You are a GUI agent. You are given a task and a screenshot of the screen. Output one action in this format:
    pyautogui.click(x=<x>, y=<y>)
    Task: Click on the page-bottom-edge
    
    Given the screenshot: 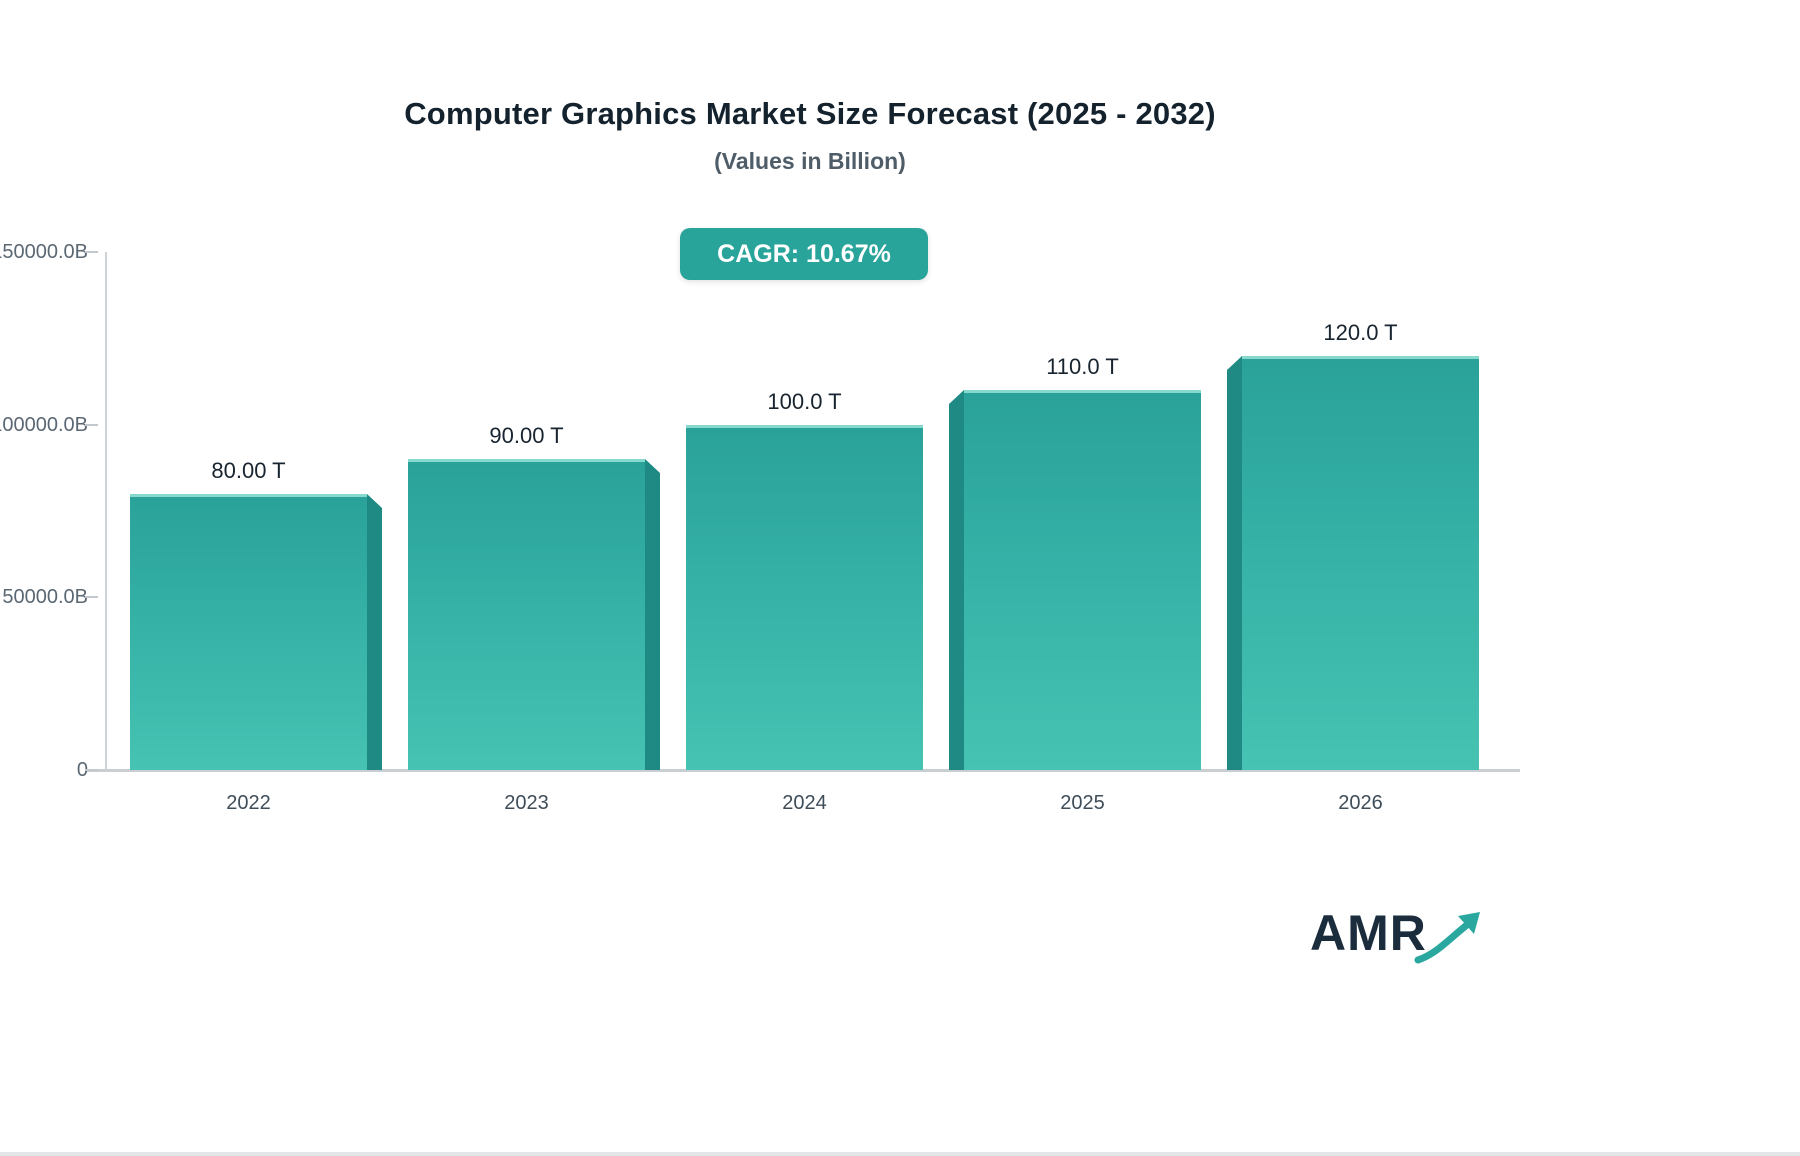 What is the action you would take?
    pyautogui.click(x=900, y=1154)
    